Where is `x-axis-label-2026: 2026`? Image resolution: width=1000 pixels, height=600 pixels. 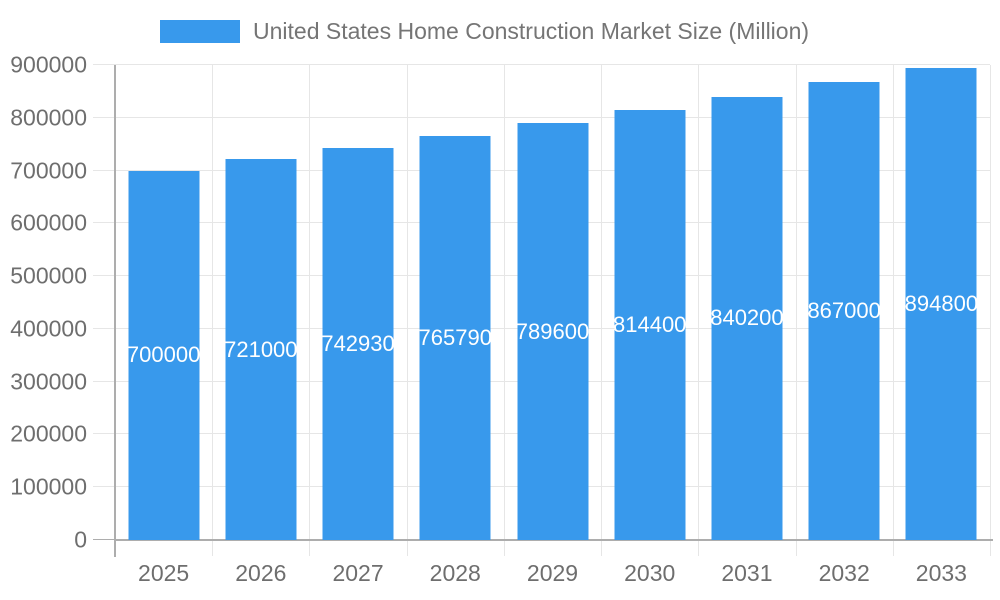
x-axis-label-2026: 2026 is located at coordinates (261, 573).